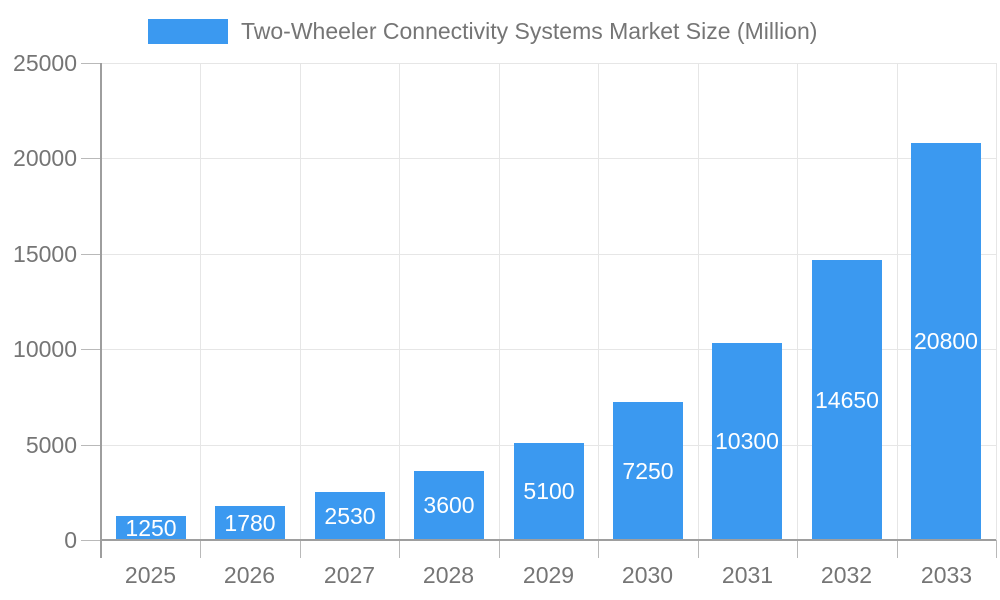  Describe the element at coordinates (647, 575) in the screenshot. I see `x-axis-label: 2030` at that location.